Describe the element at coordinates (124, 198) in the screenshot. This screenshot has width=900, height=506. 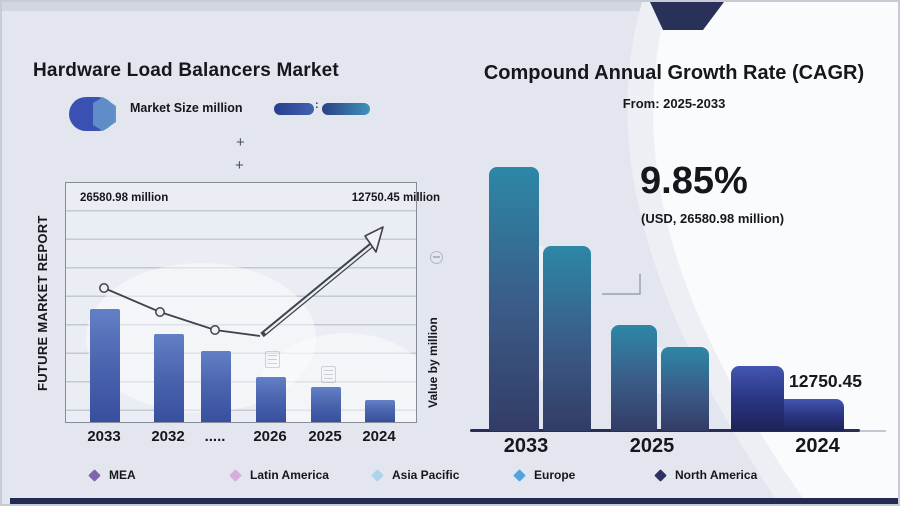
I see `start-value-label: 26580.98 million` at that location.